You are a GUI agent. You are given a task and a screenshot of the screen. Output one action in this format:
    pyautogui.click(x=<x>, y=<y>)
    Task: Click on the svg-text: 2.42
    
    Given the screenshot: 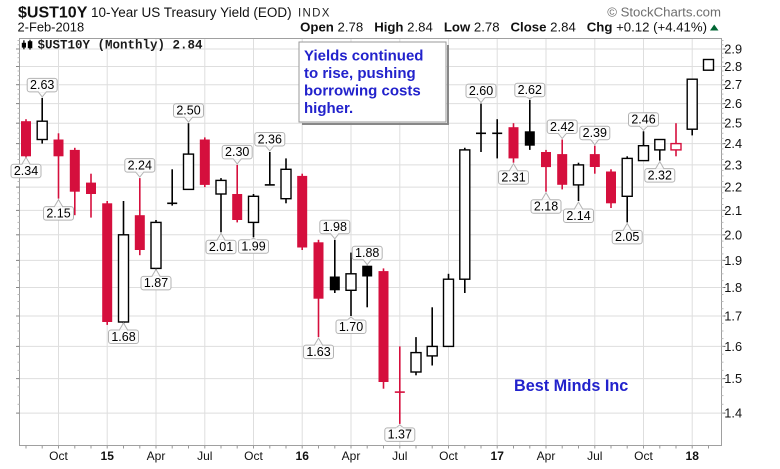 What is the action you would take?
    pyautogui.click(x=562, y=127)
    